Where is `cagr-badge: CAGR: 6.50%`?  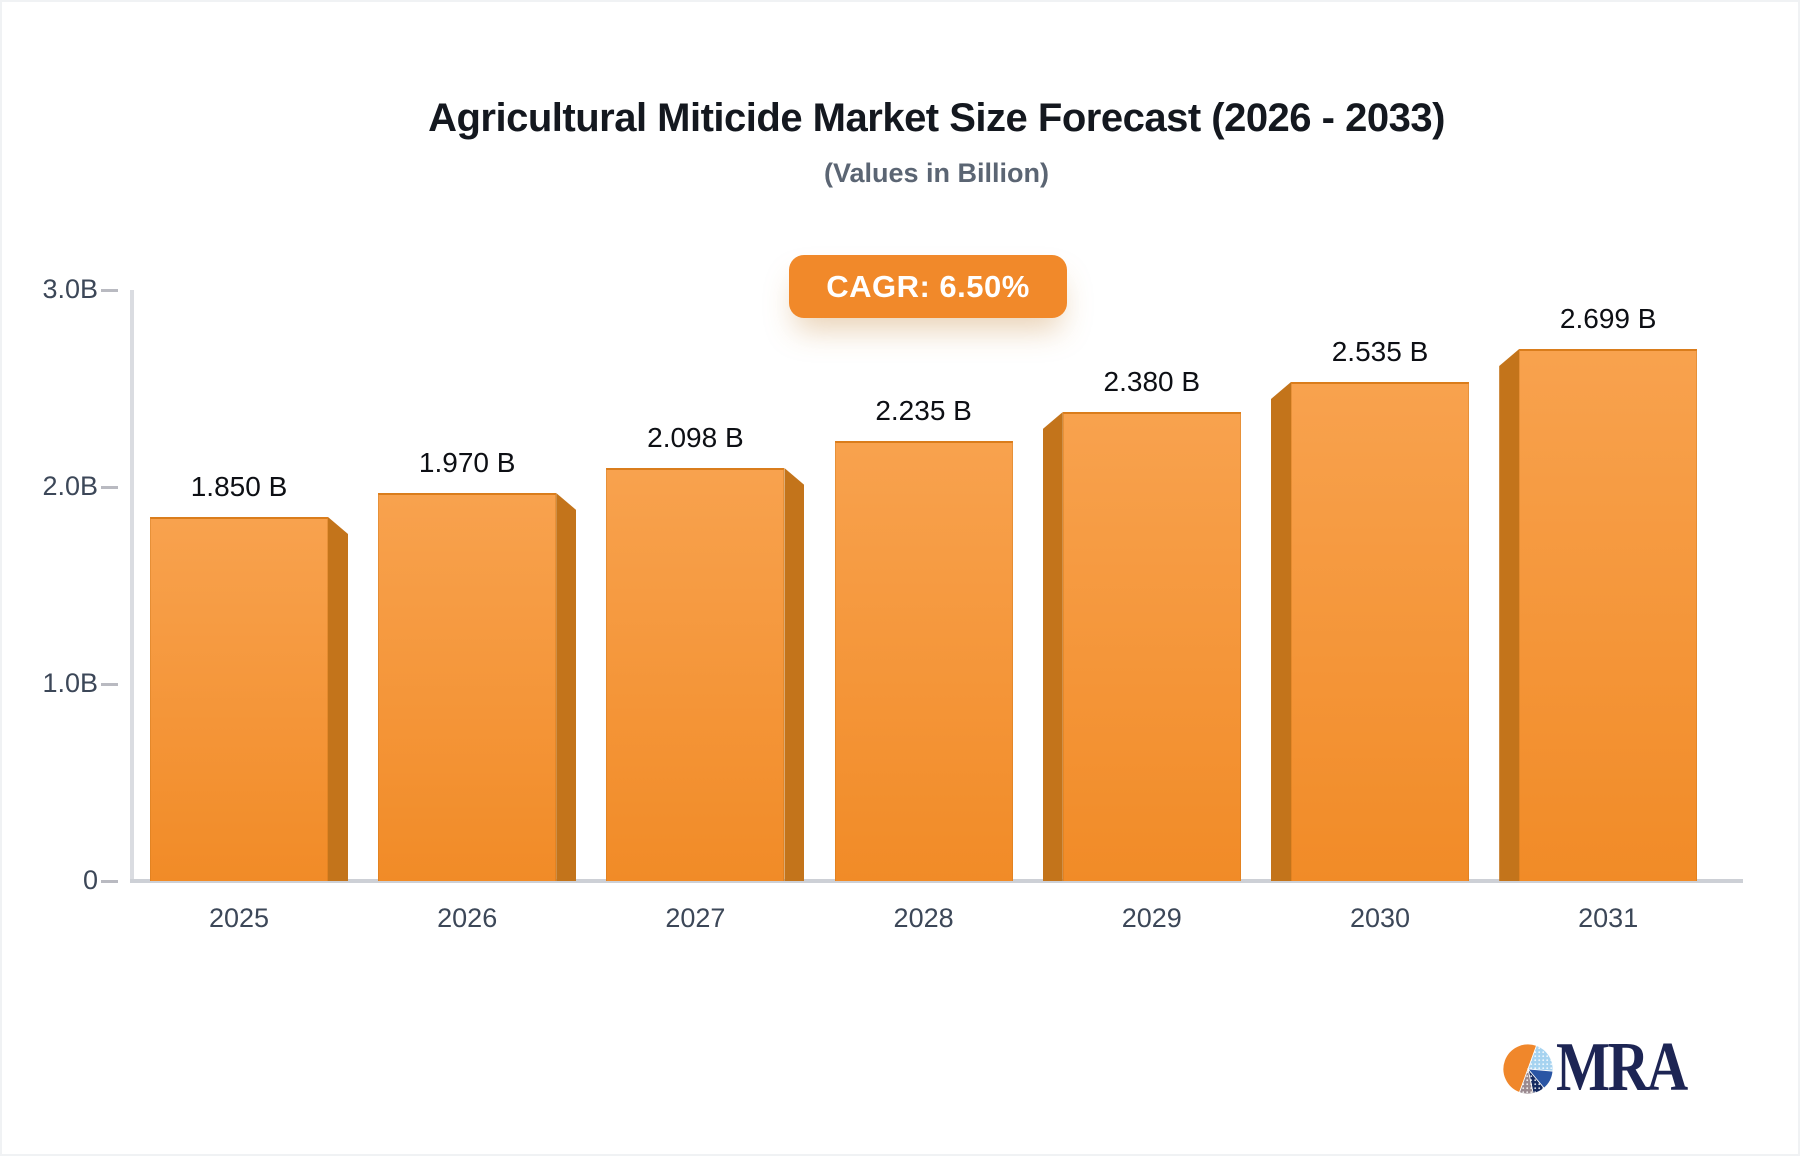
cagr-badge: CAGR: 6.50% is located at coordinates (928, 286).